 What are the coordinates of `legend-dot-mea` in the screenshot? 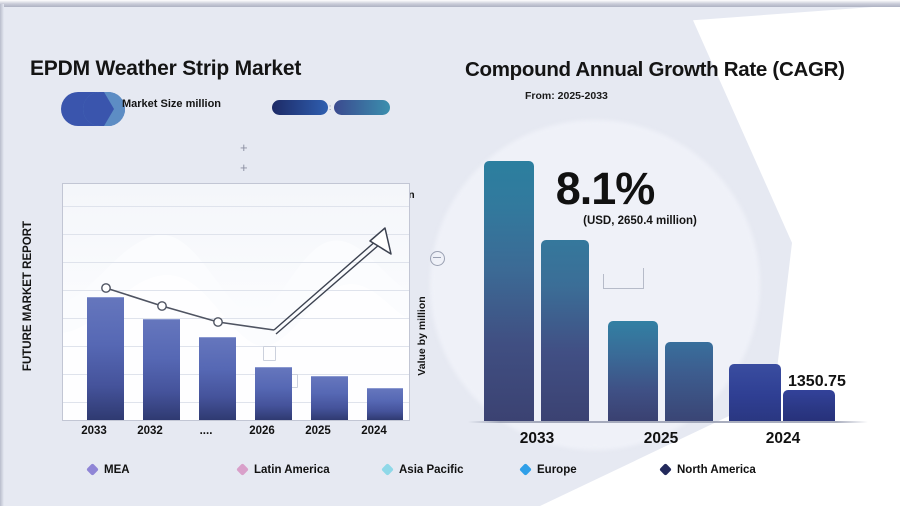 It's located at (92, 469).